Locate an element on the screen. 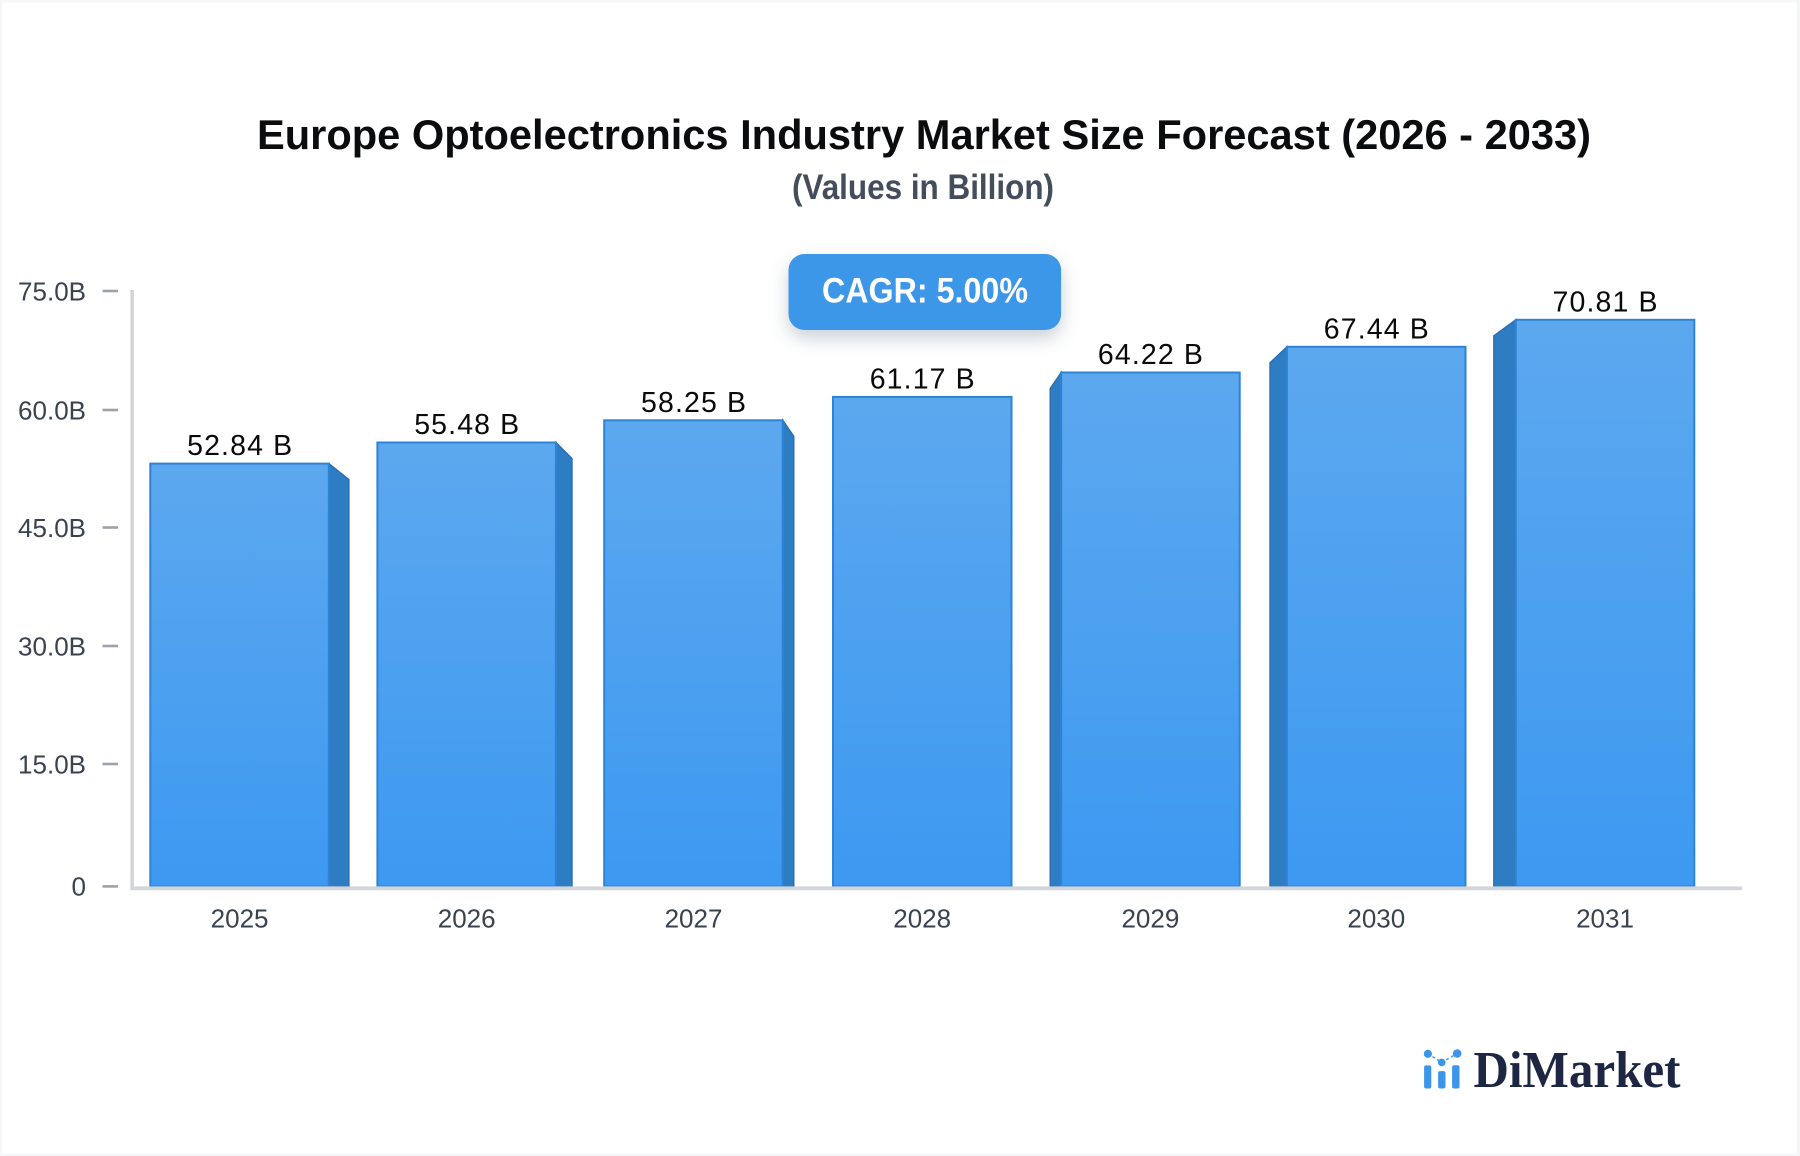  svg-text: 2029 is located at coordinates (1150, 919).